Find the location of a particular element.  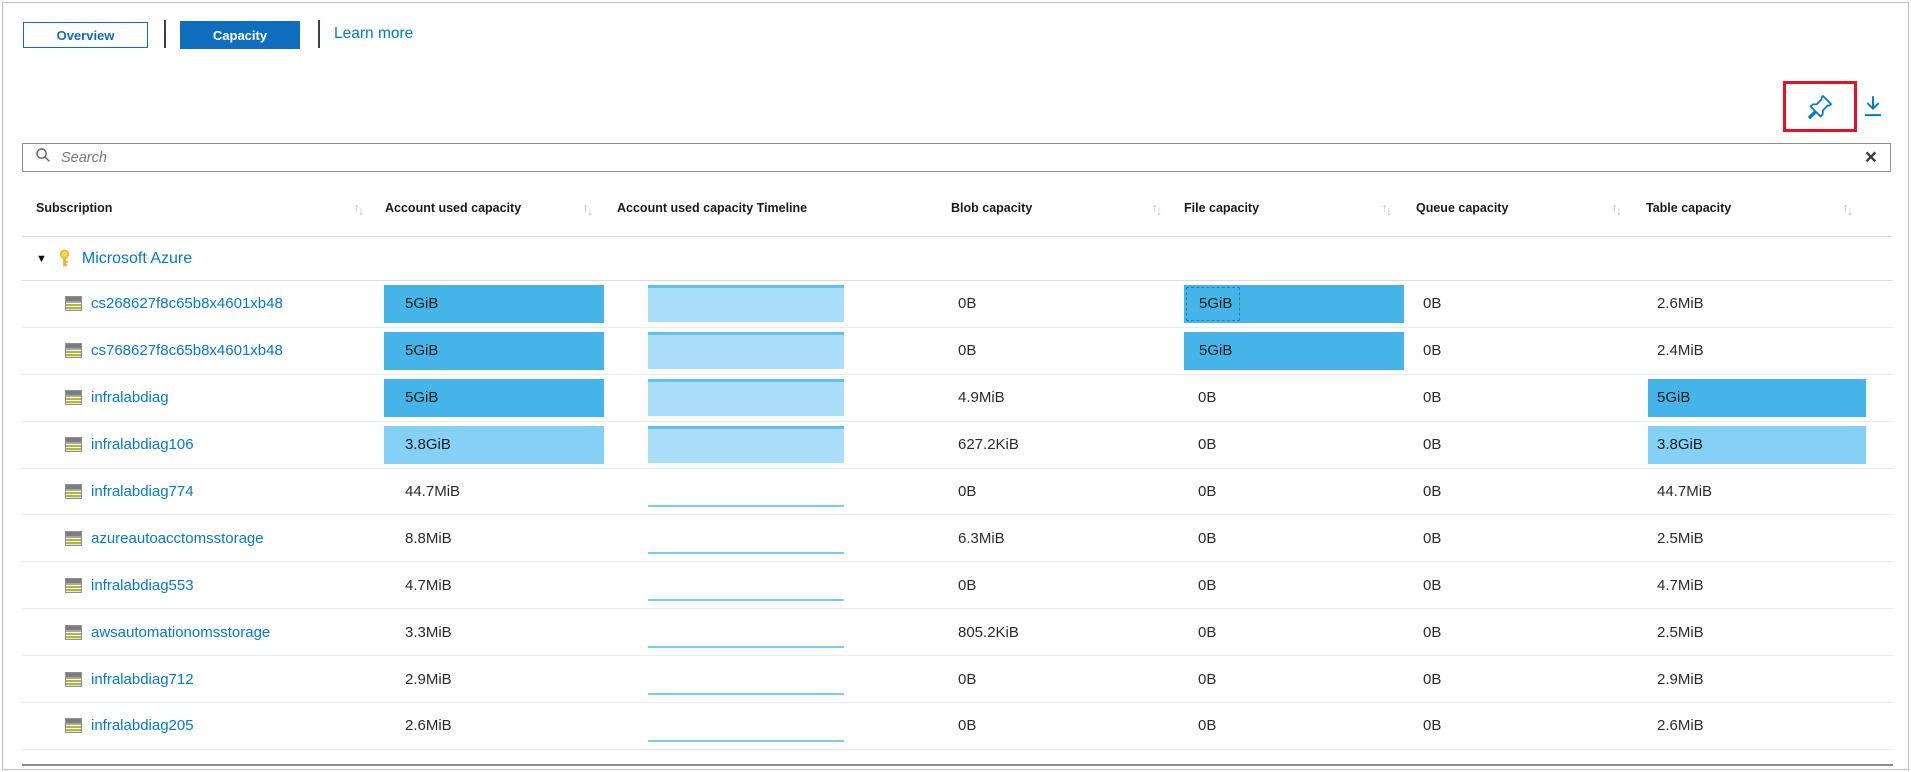

subscription-cell: infralabdiag205 is located at coordinates (197, 726).